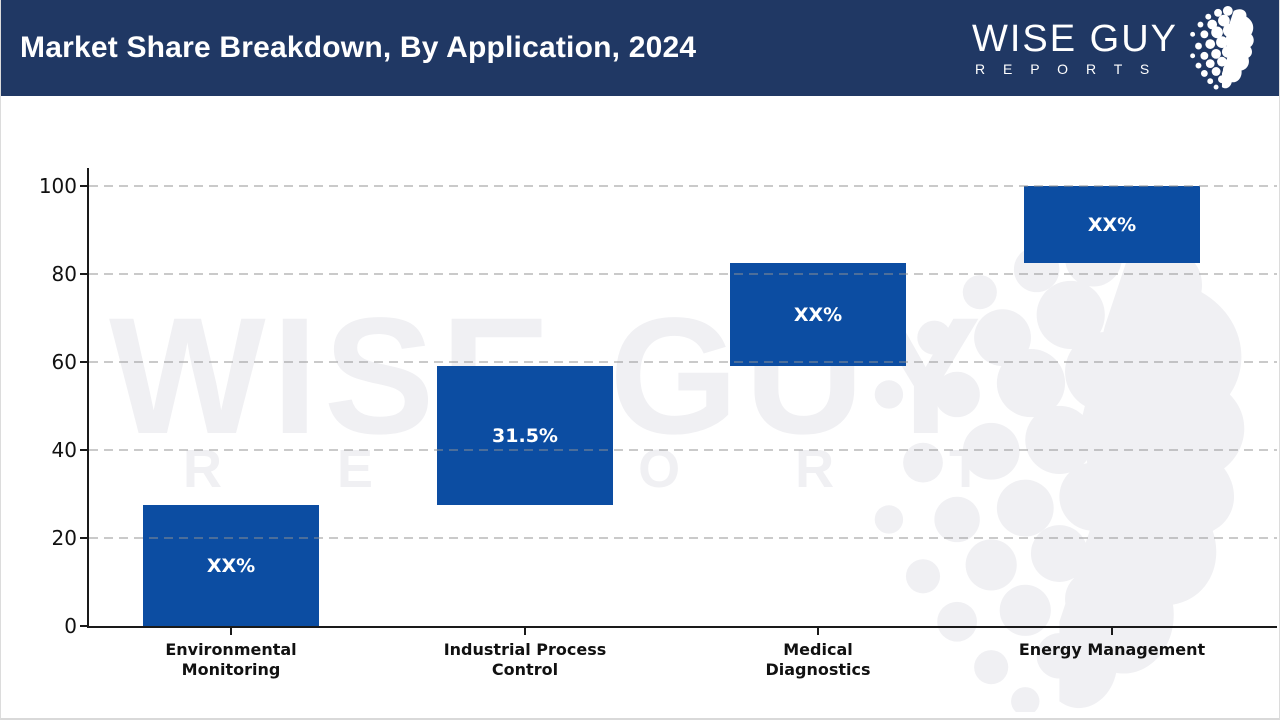  I want to click on category-label-line: Monitoring, so click(231, 669).